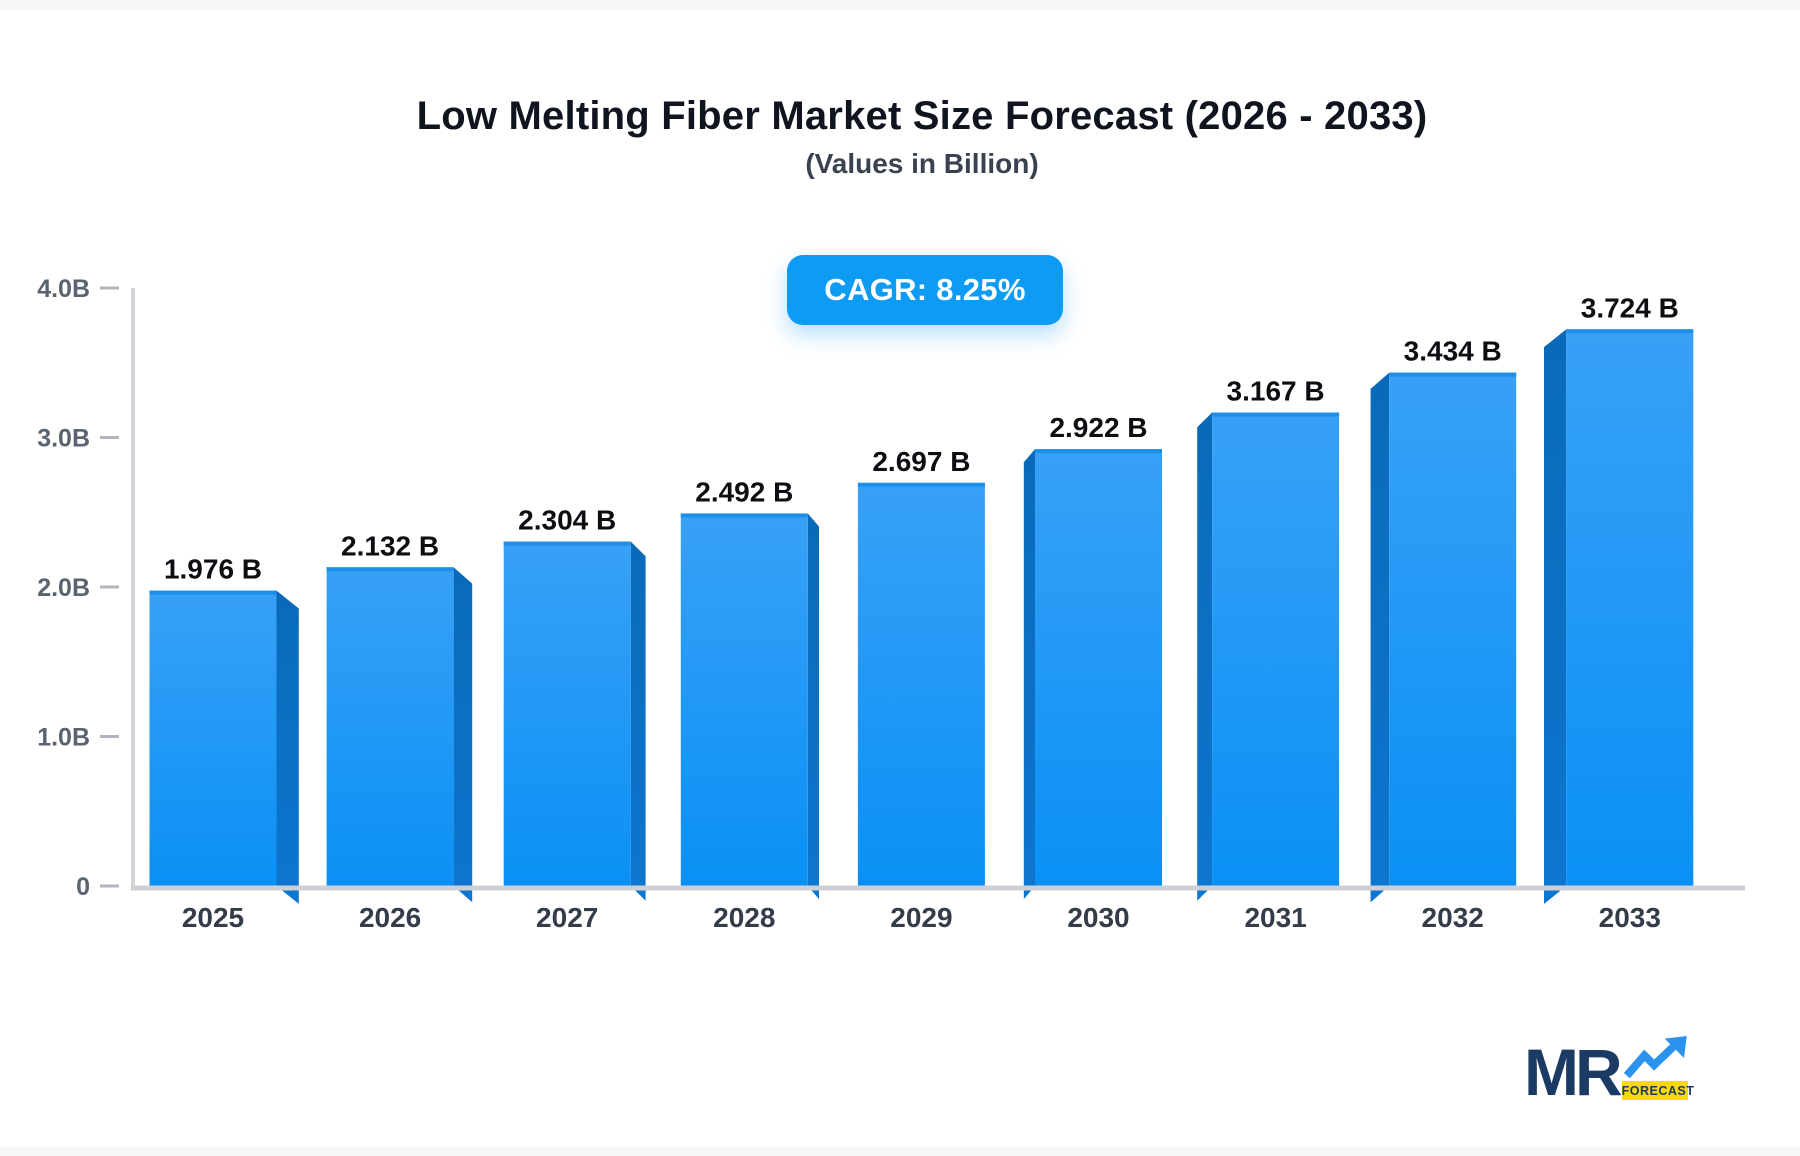  What do you see at coordinates (390, 545) in the screenshot?
I see `bar-value-label: 2.132 B` at bounding box center [390, 545].